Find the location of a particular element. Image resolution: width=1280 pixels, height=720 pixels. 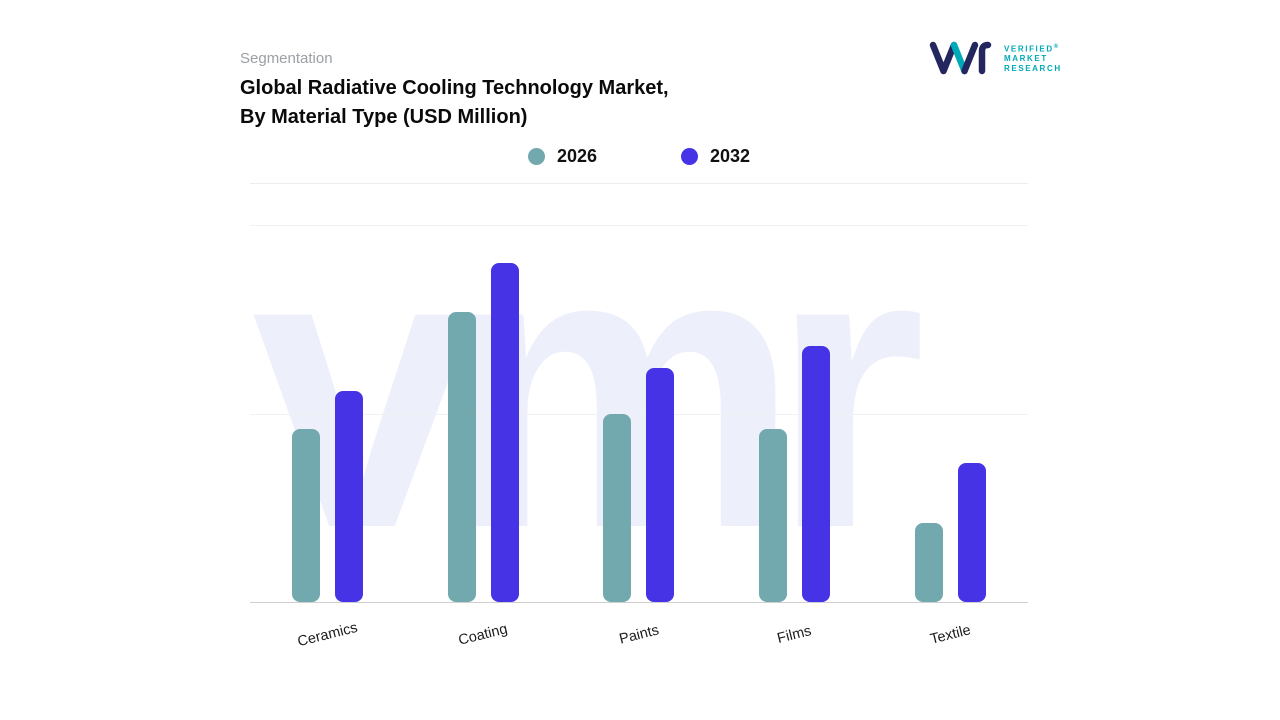

chart-legend: 2026 2032 is located at coordinates (639, 156).